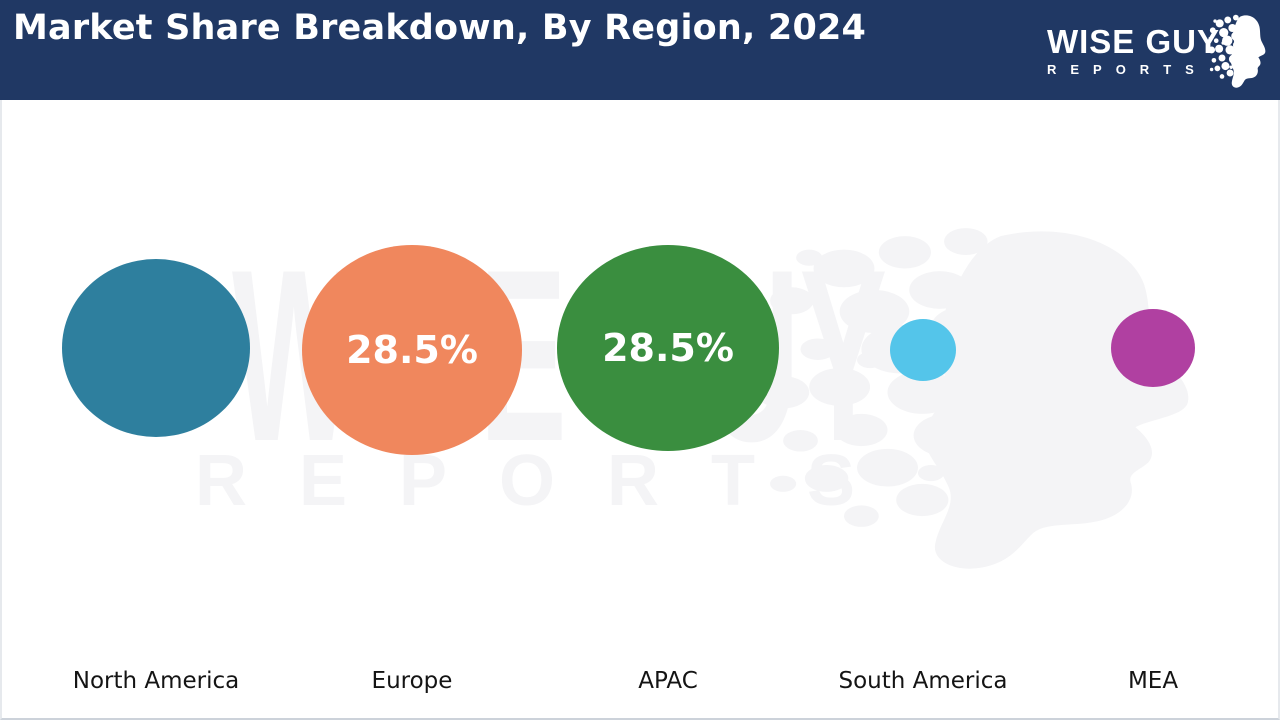  I want to click on brand-logo-text: WISE GUY REPORTS, so click(1133, 50).